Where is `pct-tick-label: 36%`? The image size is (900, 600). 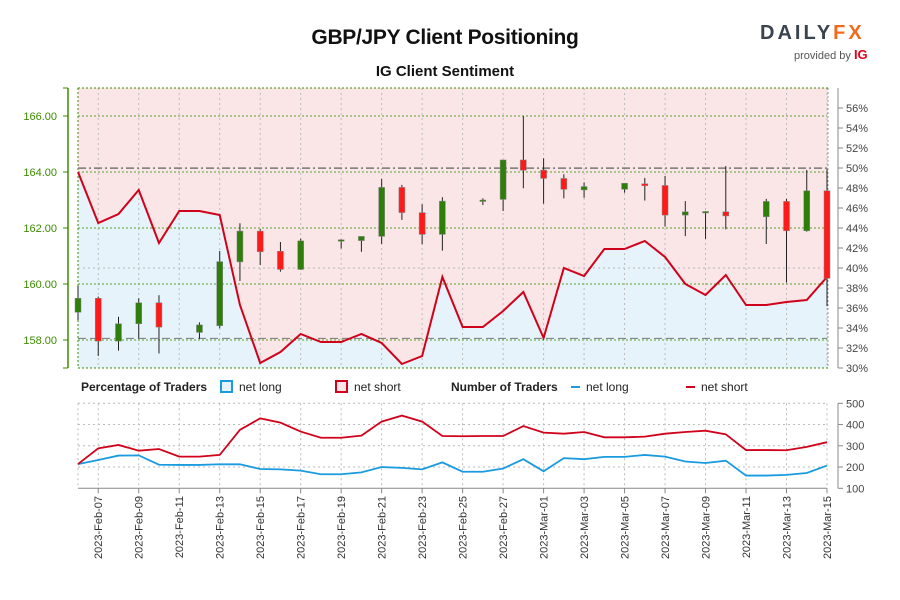 pct-tick-label: 36% is located at coordinates (857, 309).